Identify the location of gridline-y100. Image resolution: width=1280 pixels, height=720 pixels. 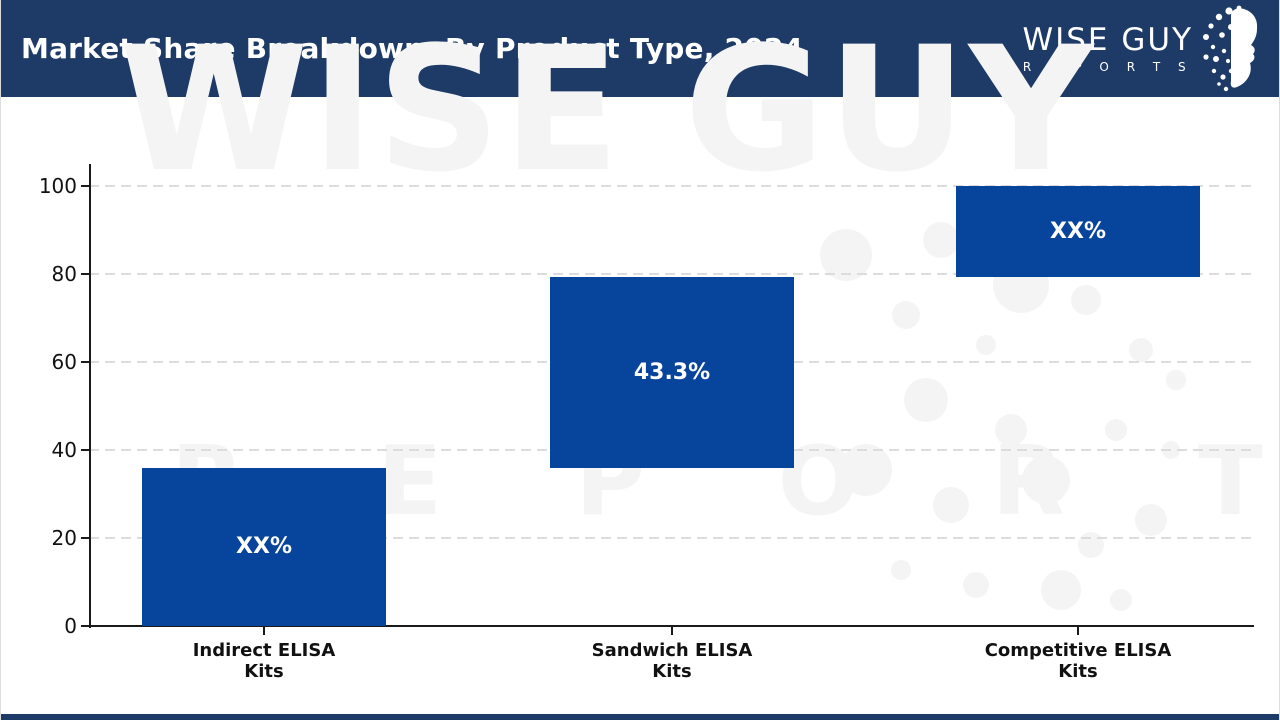
(671, 186).